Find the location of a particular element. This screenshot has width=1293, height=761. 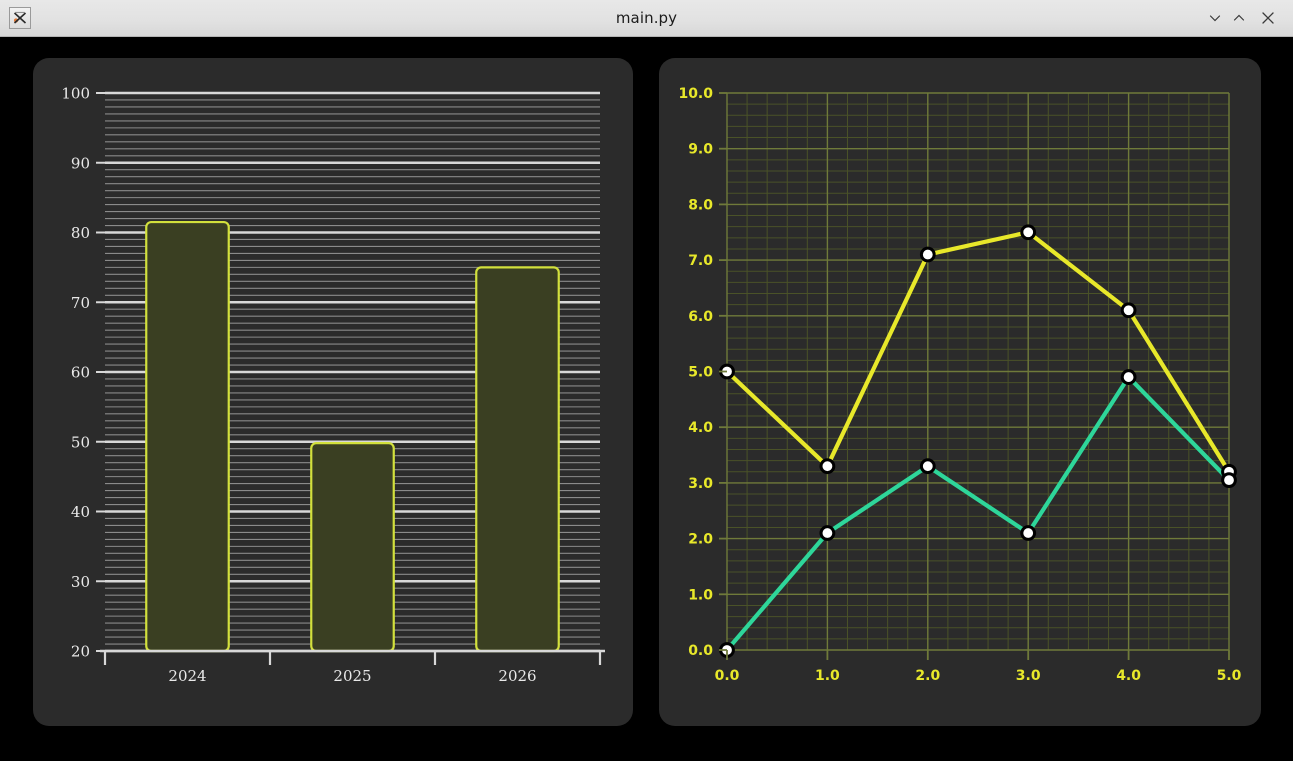

maximize-button is located at coordinates (1239, 18).